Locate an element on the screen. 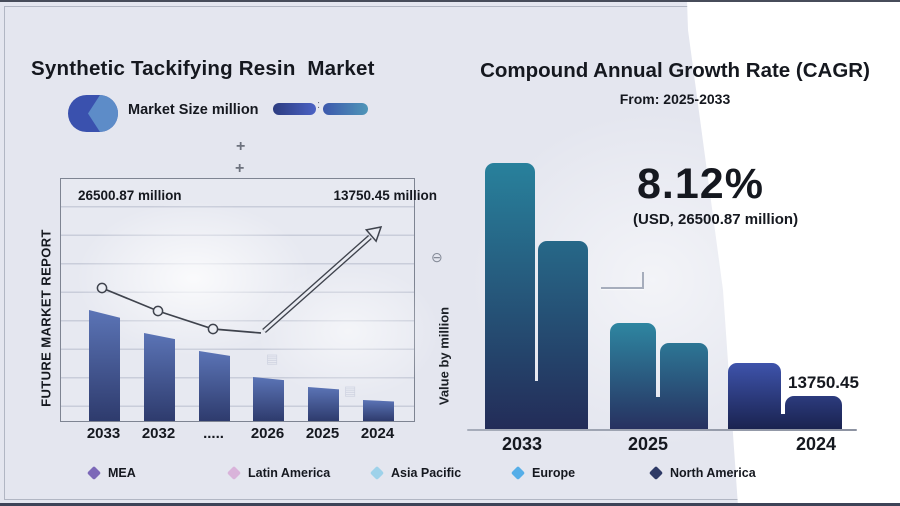  bar-2024 is located at coordinates (378, 410).